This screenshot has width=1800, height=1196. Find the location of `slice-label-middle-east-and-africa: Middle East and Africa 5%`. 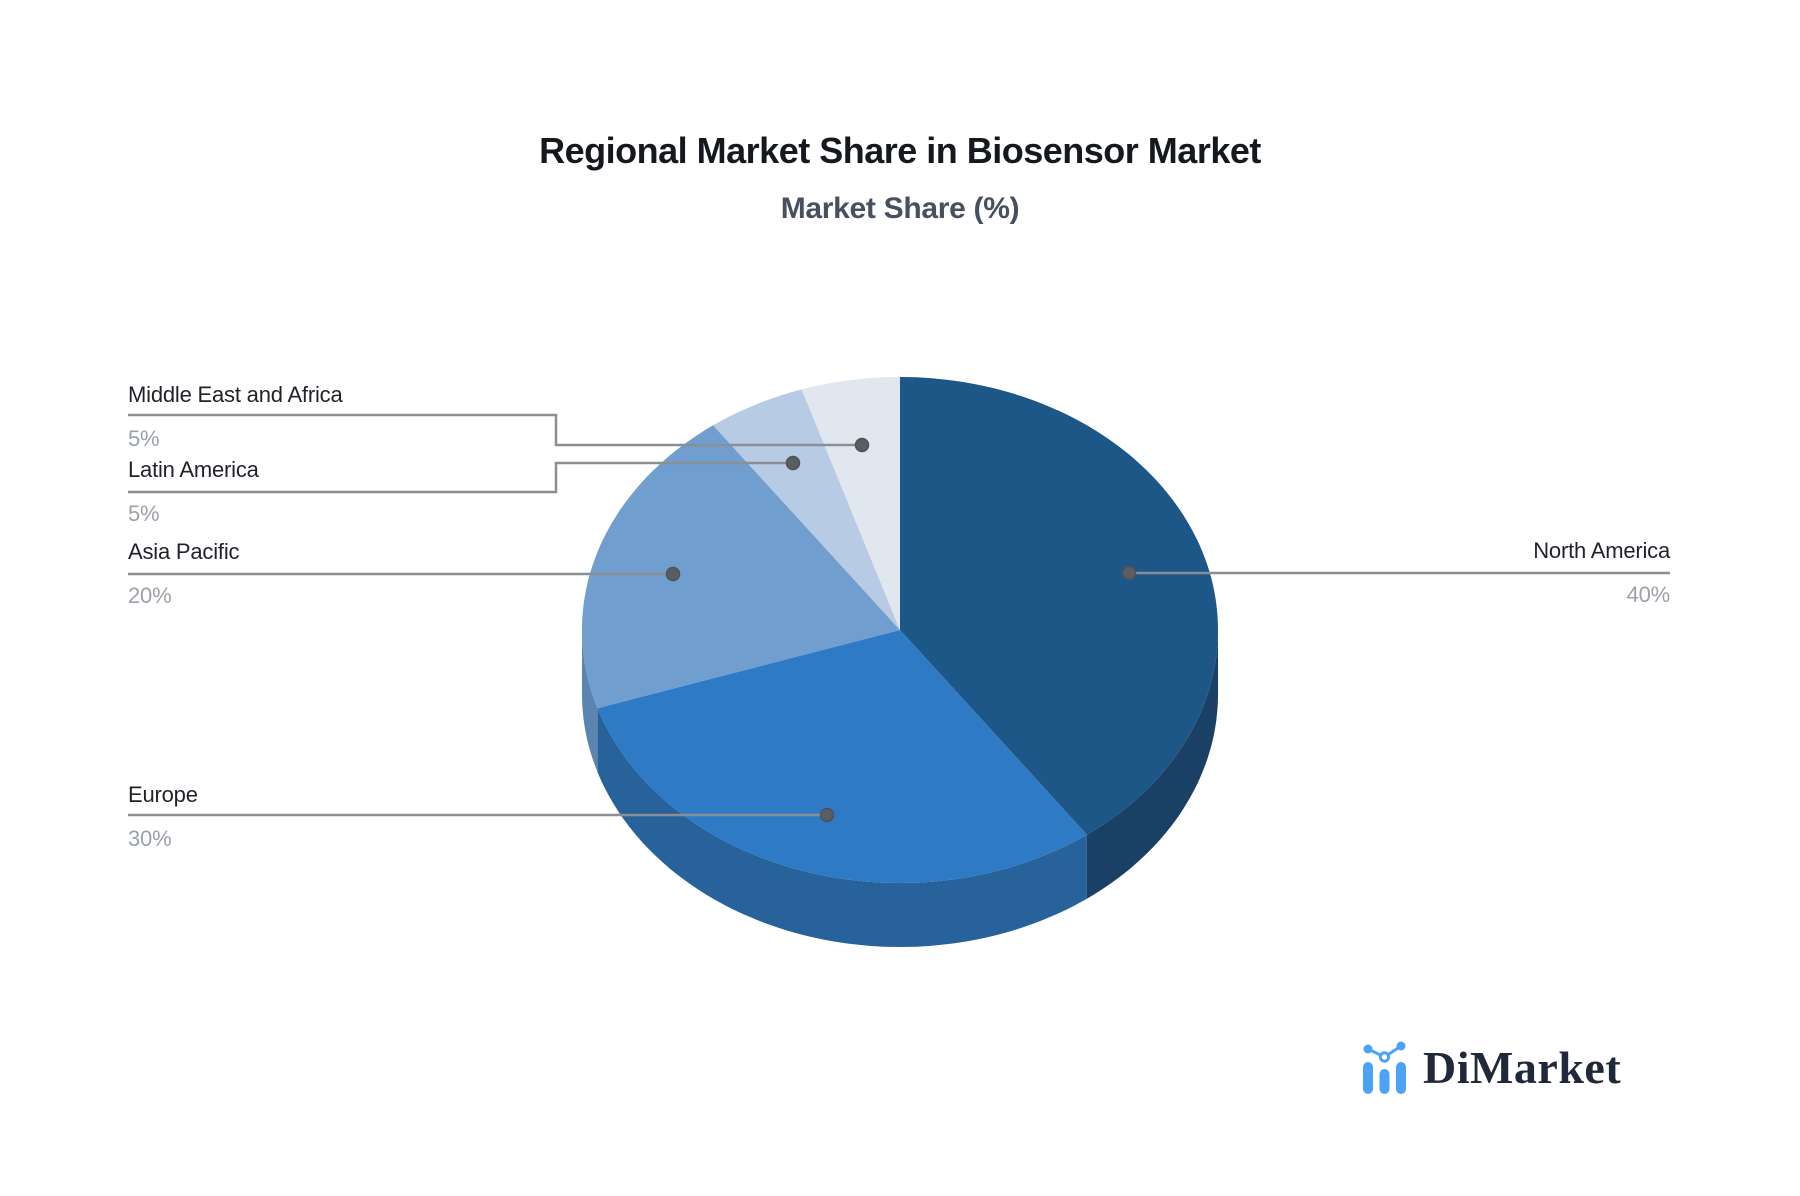

slice-label-middle-east-and-africa: Middle East and Africa 5% is located at coordinates (235, 417).